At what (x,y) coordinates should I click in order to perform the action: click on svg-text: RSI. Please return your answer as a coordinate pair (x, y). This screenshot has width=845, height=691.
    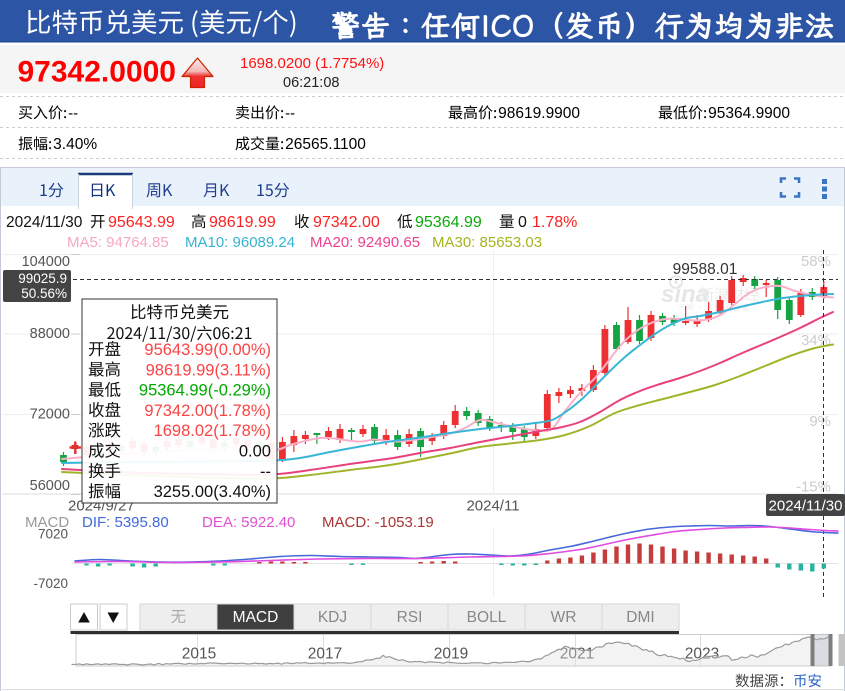
    Looking at the image, I should click on (410, 617).